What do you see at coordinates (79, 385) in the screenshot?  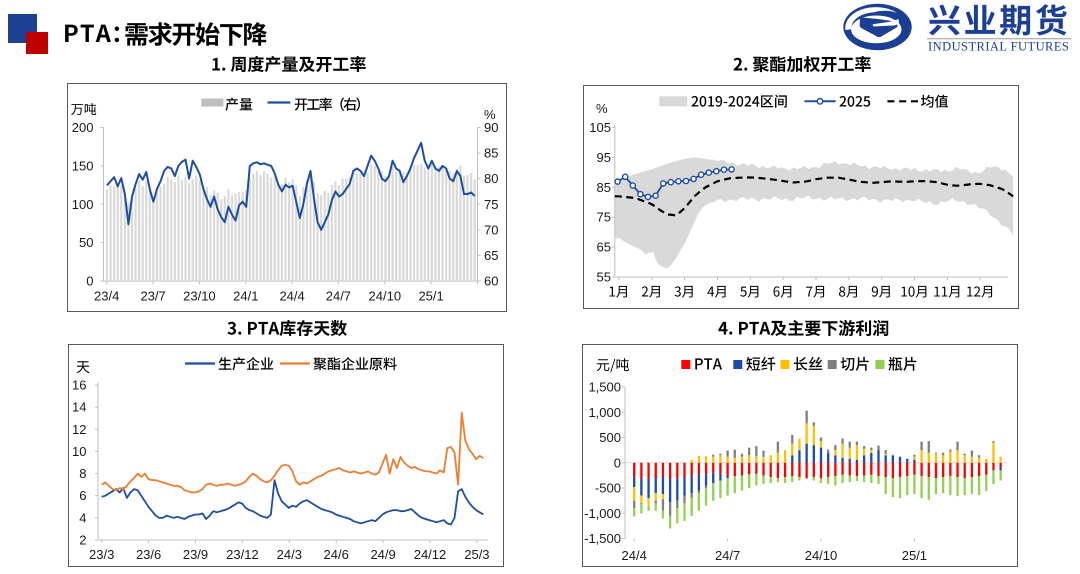 I see `svg-text: 16` at bounding box center [79, 385].